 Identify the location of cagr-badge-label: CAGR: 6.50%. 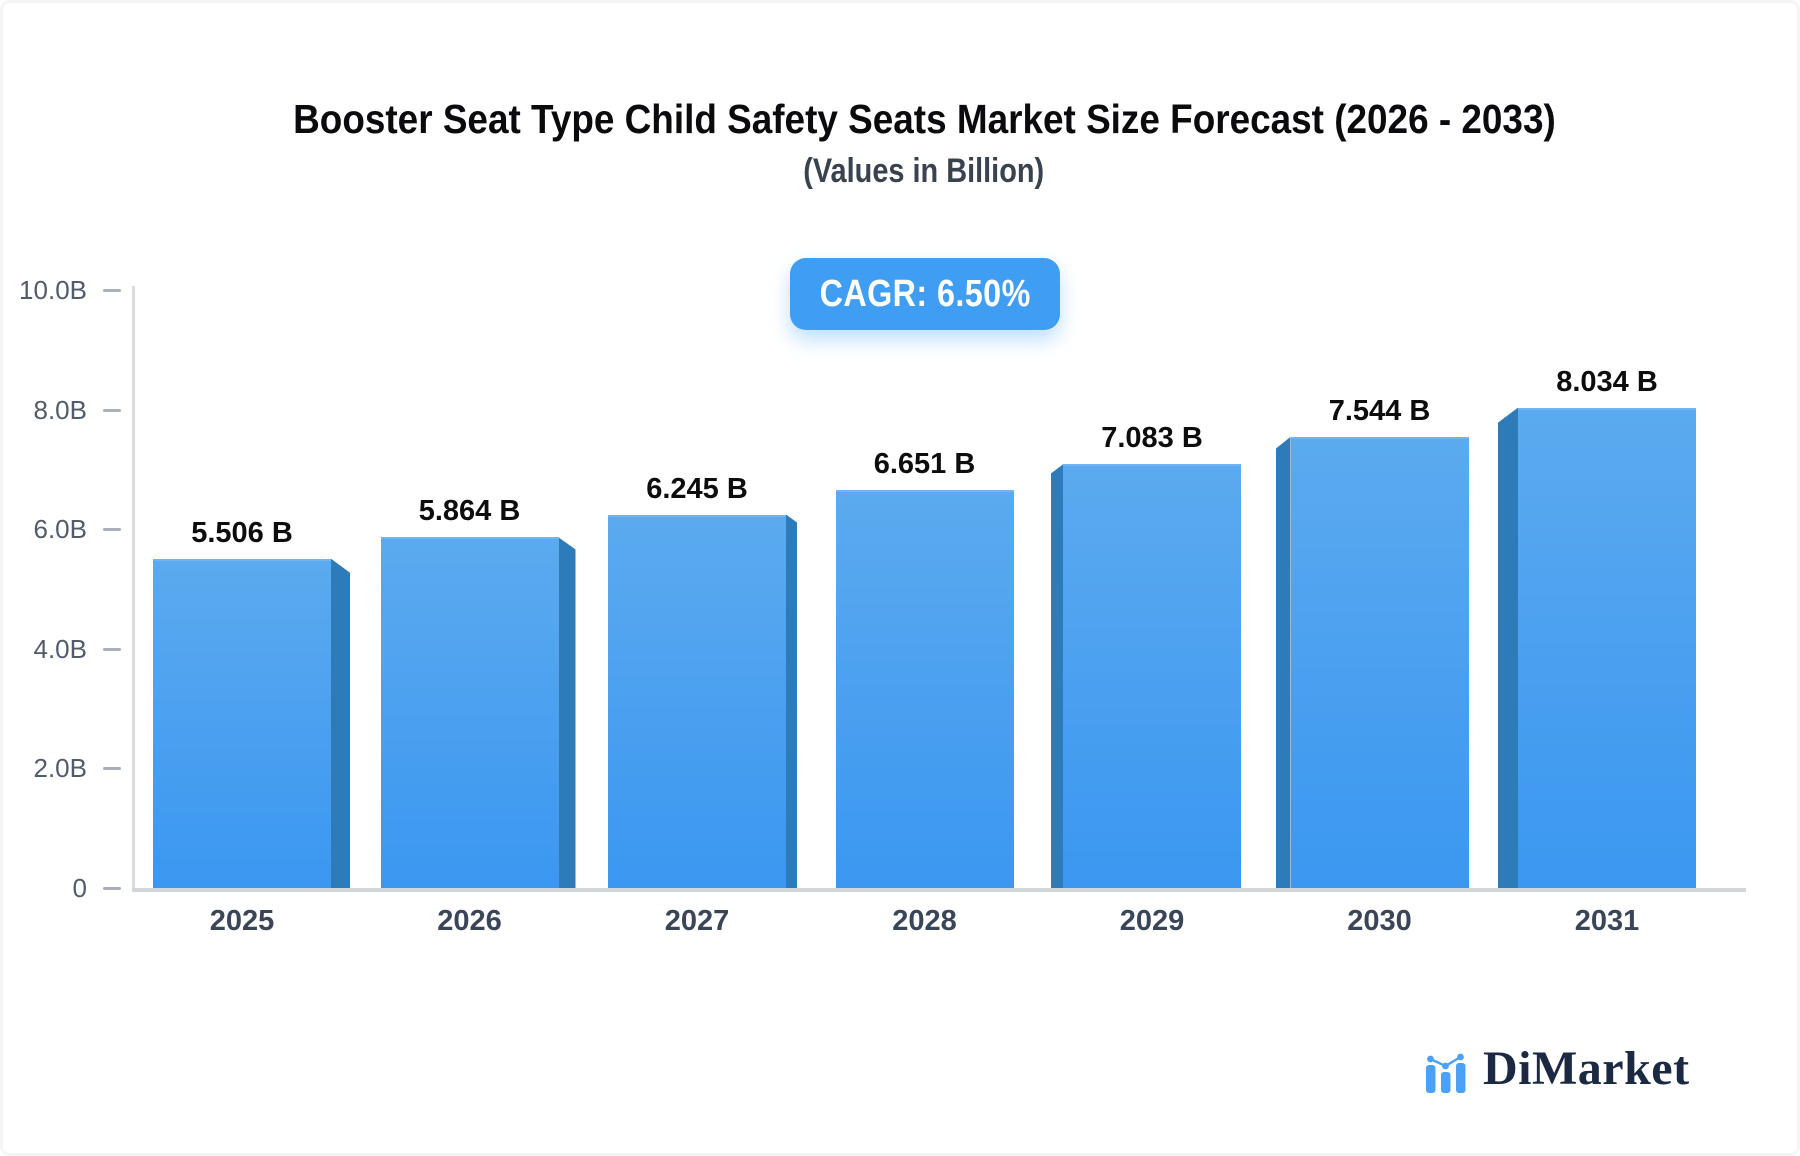
(925, 293).